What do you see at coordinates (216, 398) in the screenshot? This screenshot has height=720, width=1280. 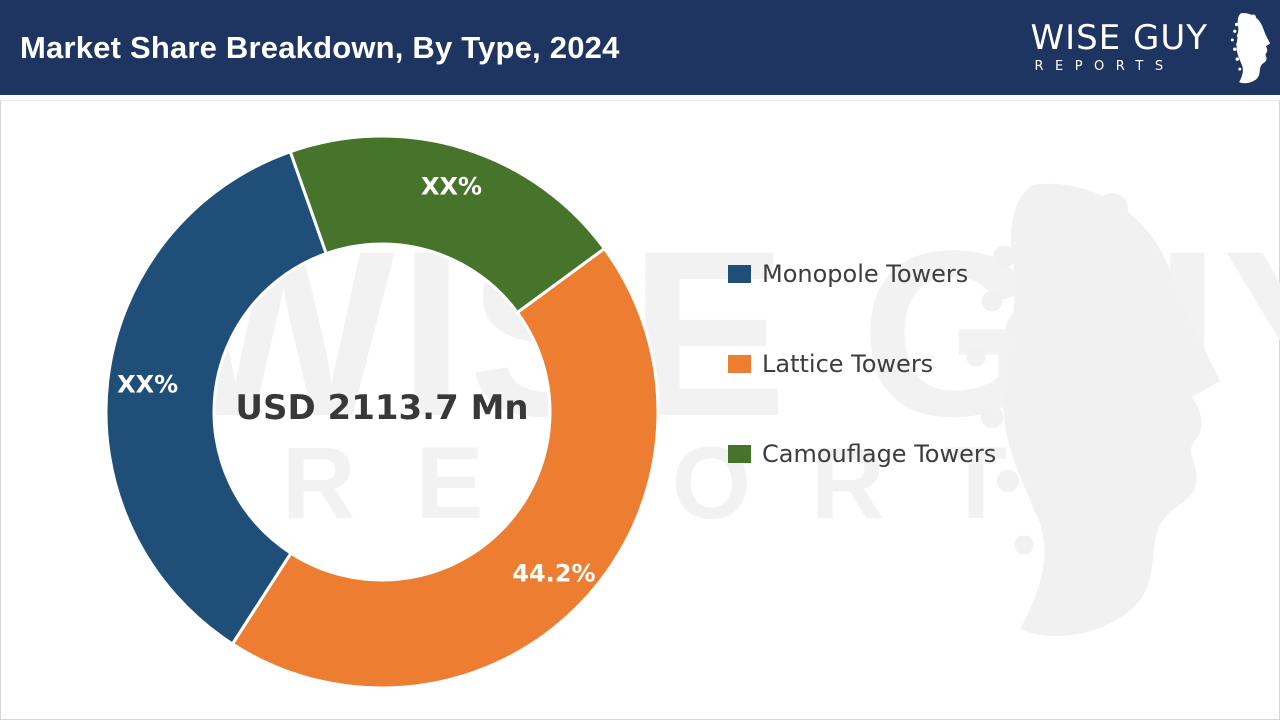 I see `donut-slice-monopole-towers` at bounding box center [216, 398].